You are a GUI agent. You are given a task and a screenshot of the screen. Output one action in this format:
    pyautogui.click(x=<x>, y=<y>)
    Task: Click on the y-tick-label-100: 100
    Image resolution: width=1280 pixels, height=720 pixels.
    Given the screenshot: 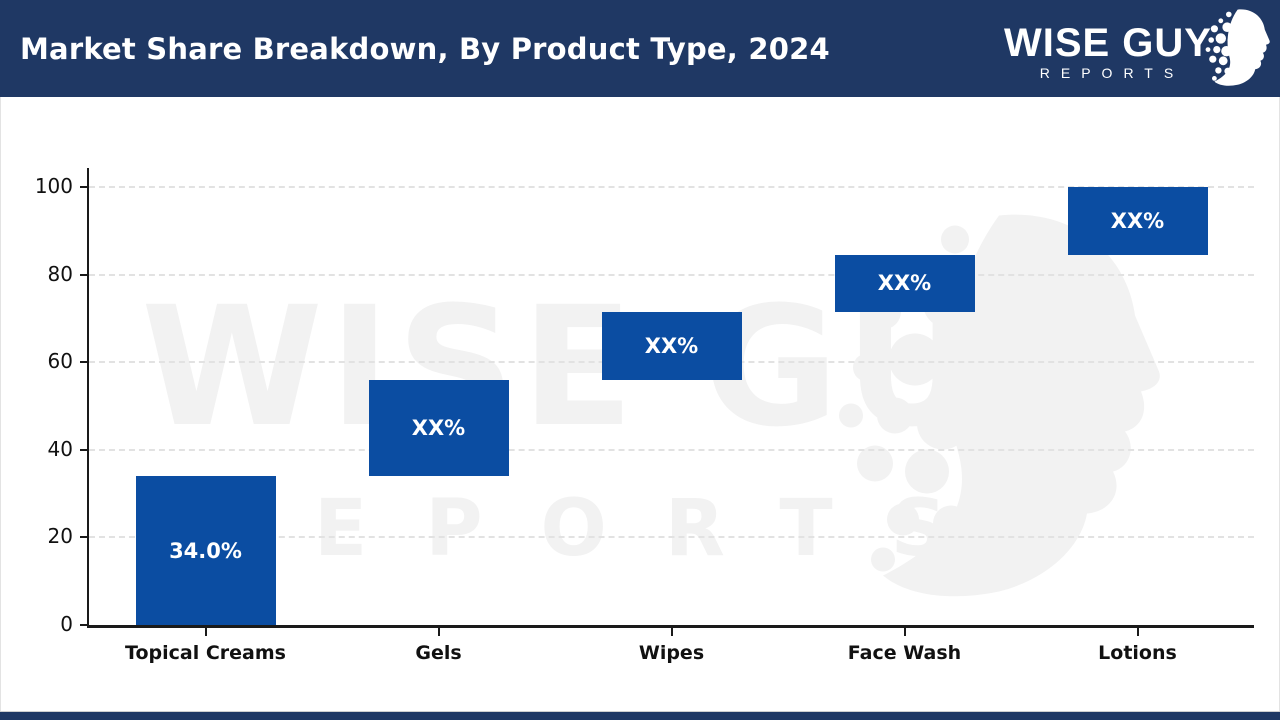 What is the action you would take?
    pyautogui.click(x=53, y=186)
    